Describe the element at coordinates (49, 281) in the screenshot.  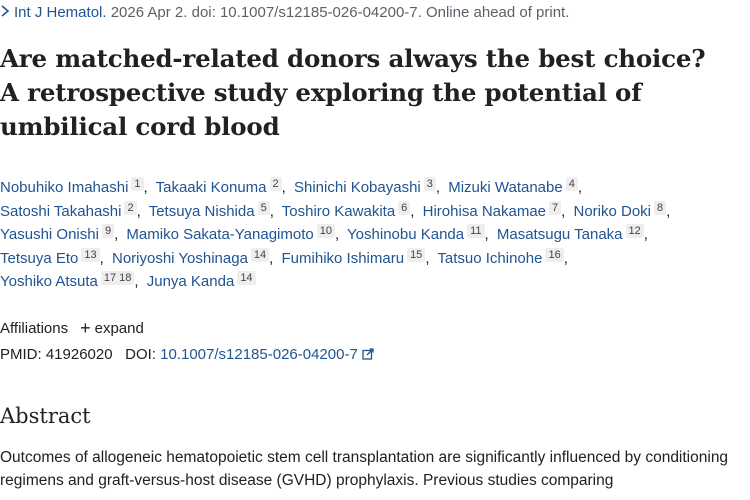
I see `author-link: Yoshiko Atsuta` at that location.